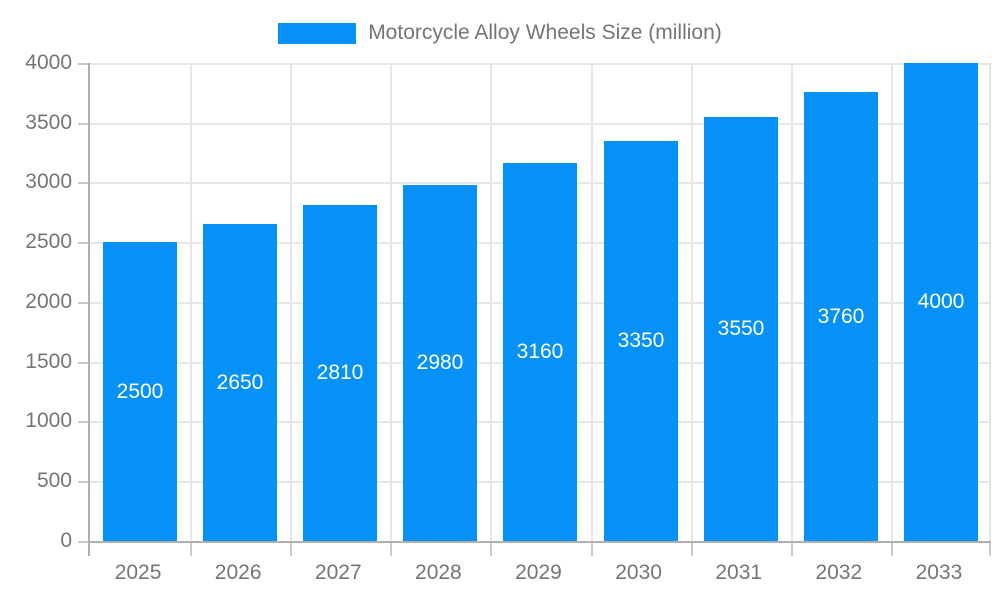 The height and width of the screenshot is (600, 1000). I want to click on bar-value-label: 4000, so click(941, 301).